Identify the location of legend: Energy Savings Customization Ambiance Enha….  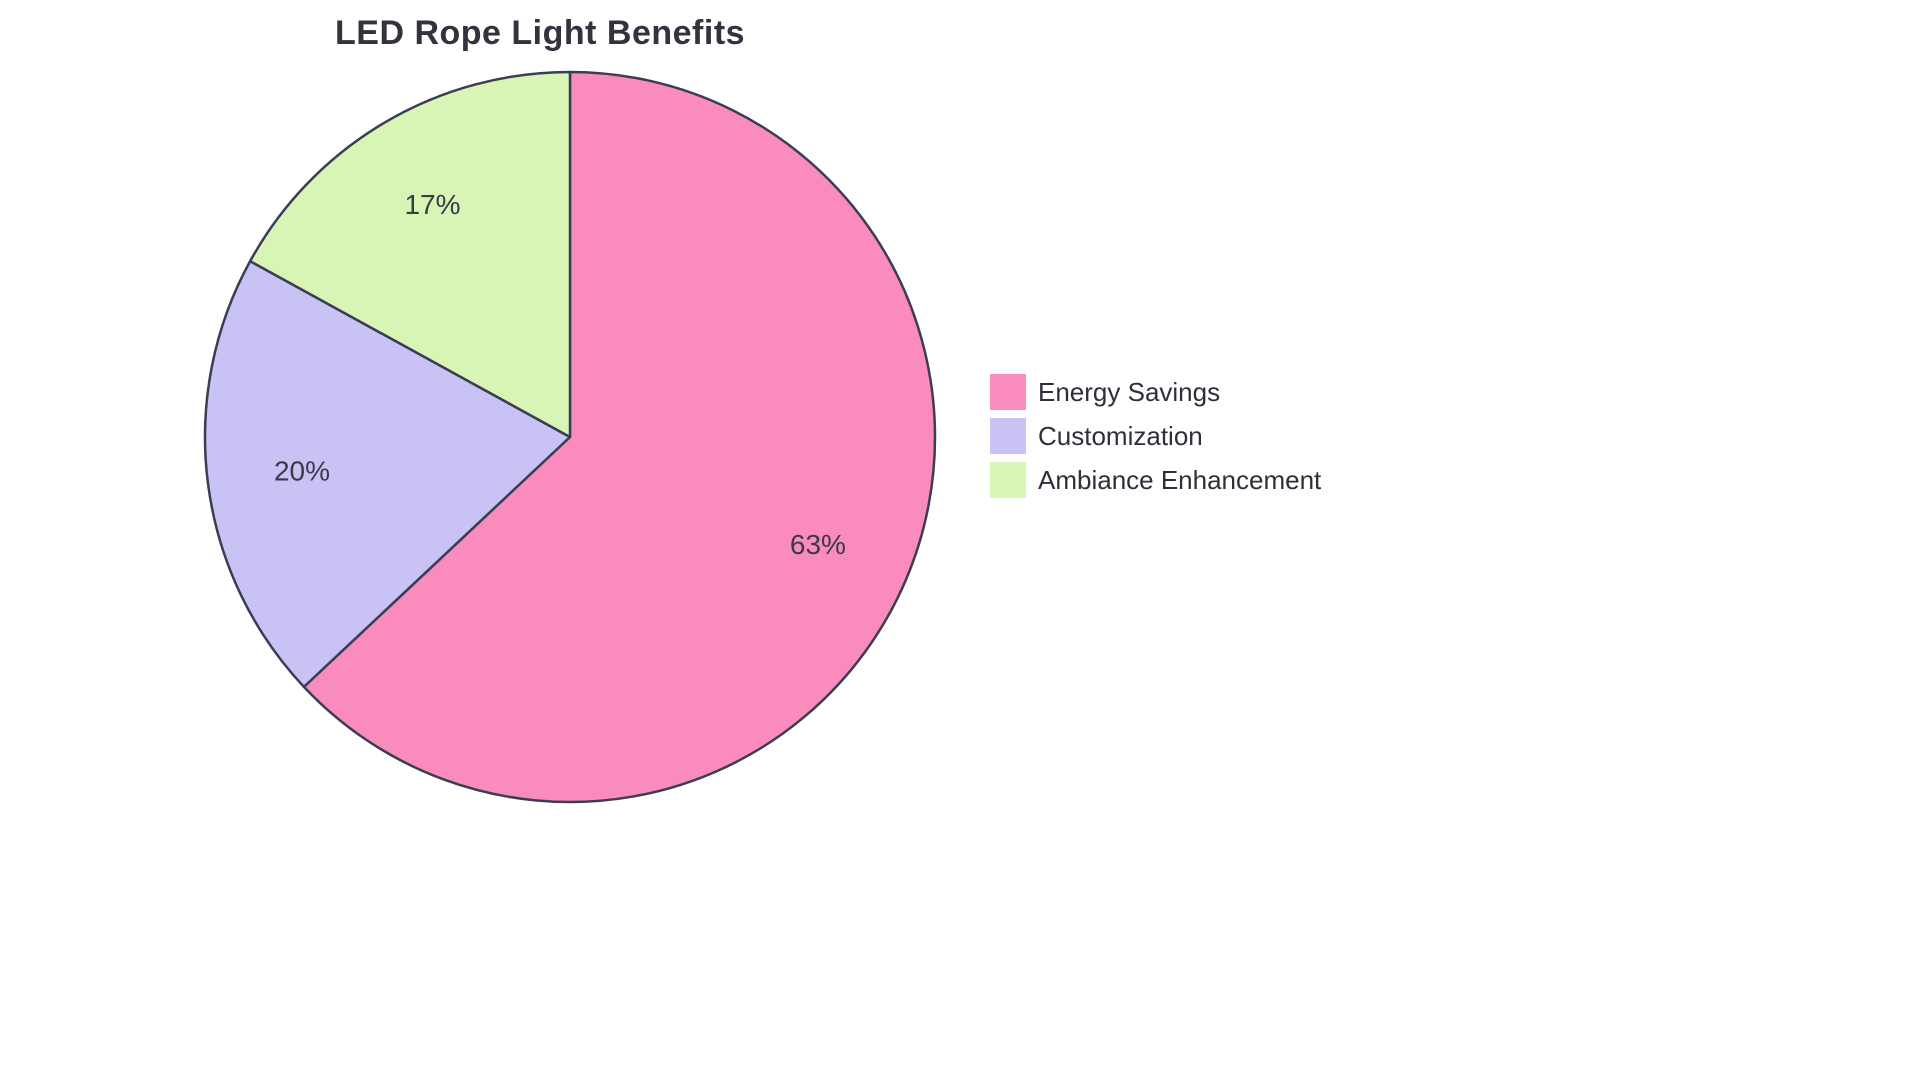
(1155, 436).